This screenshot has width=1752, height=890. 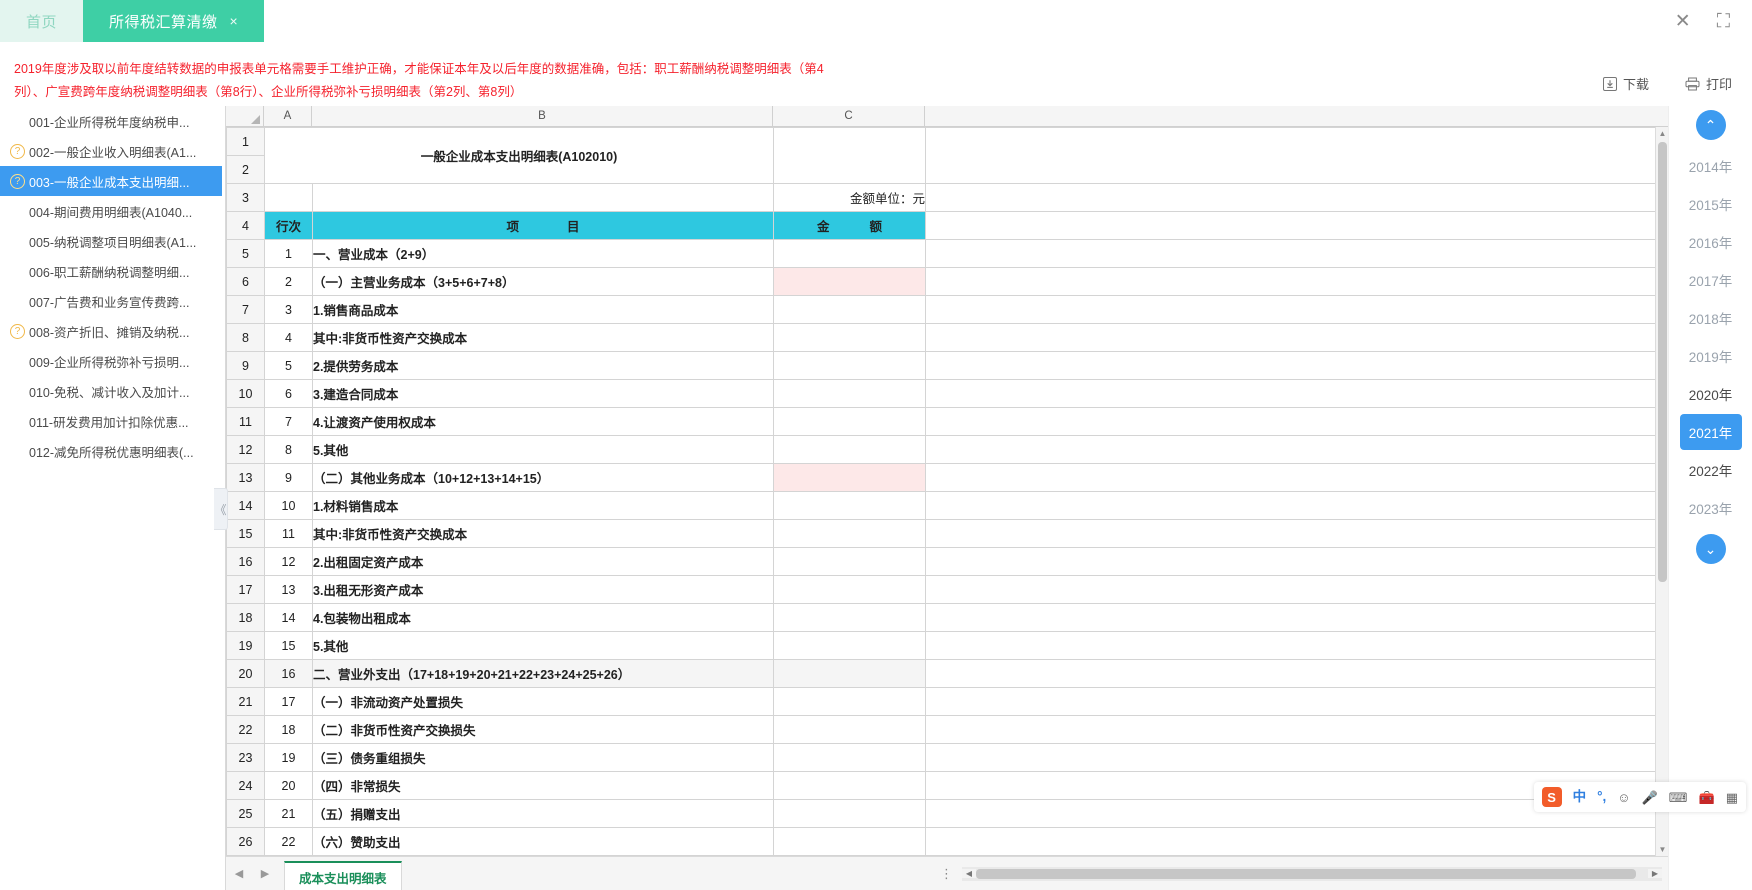 I want to click on cell-item-name: 2.提供劳务成本, so click(x=543, y=365).